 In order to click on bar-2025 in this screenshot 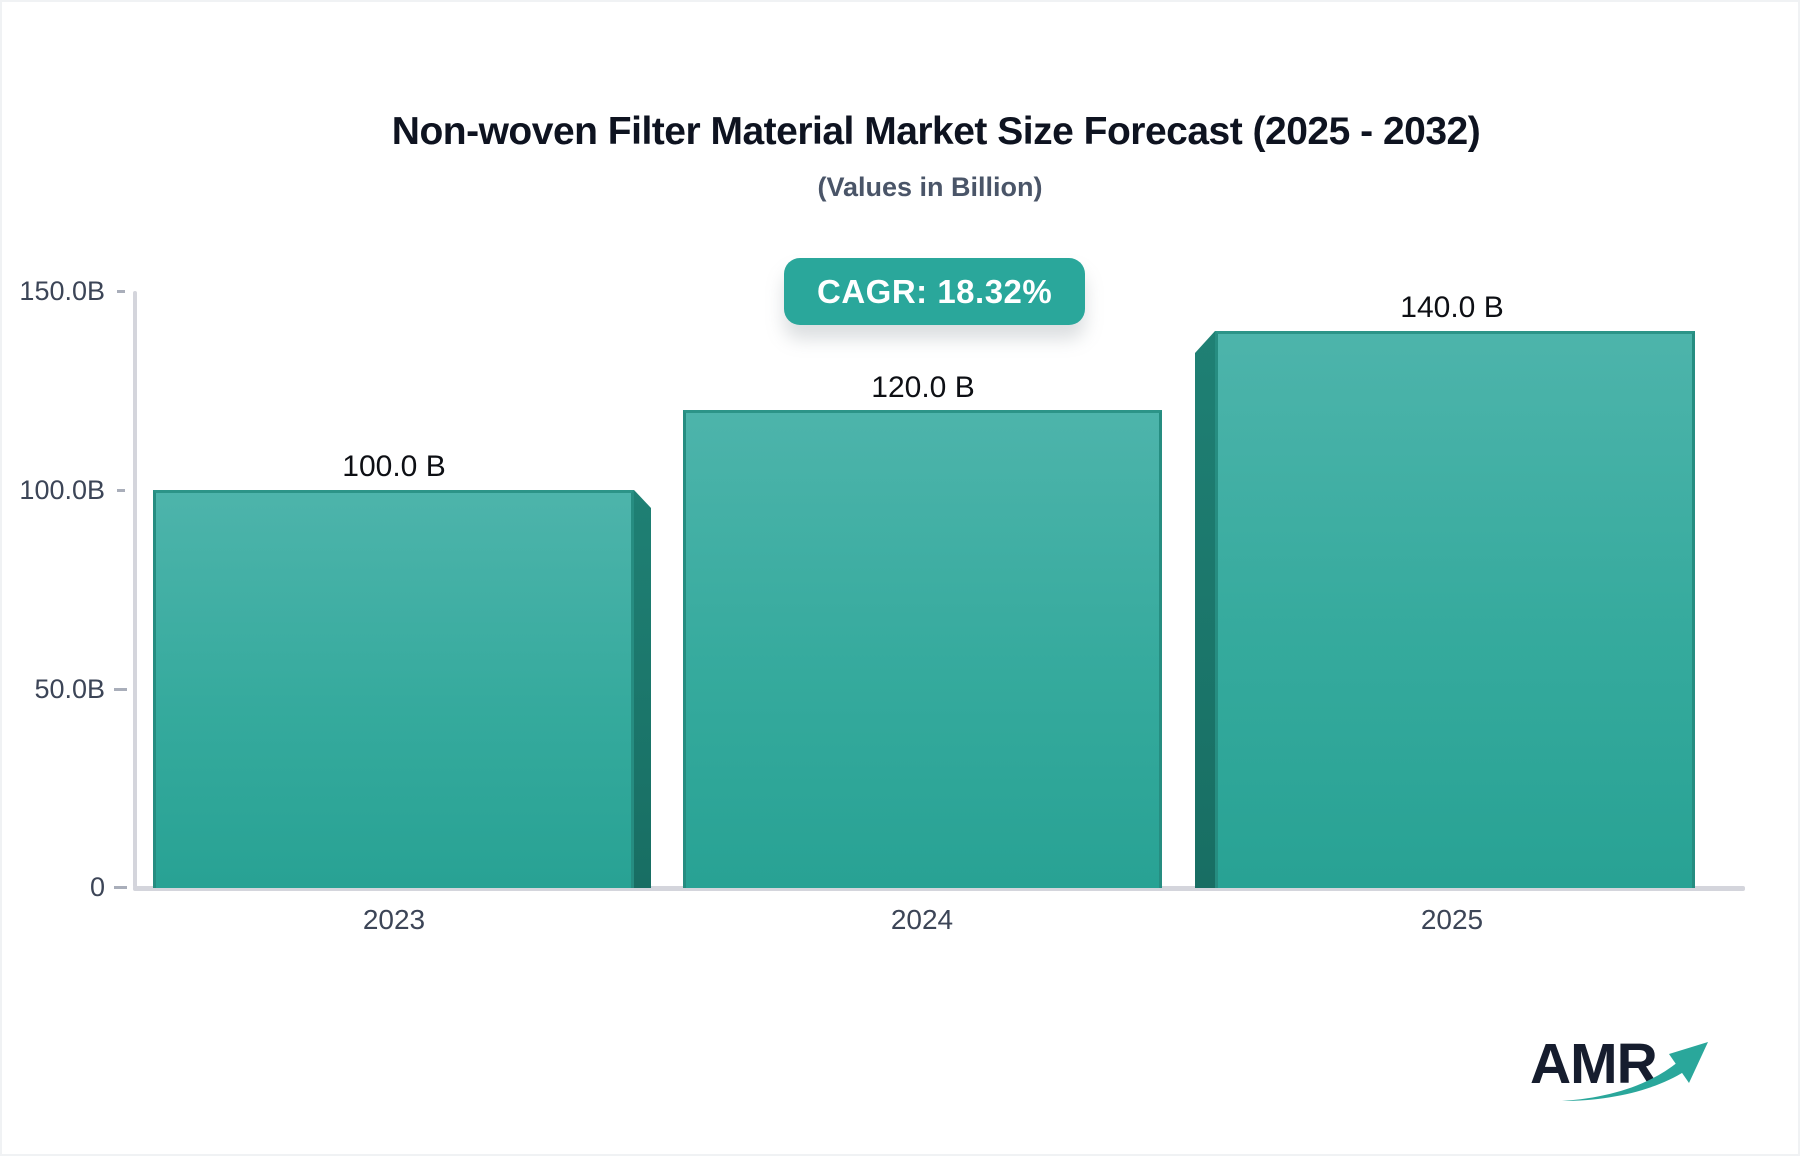, I will do `click(1455, 609)`.